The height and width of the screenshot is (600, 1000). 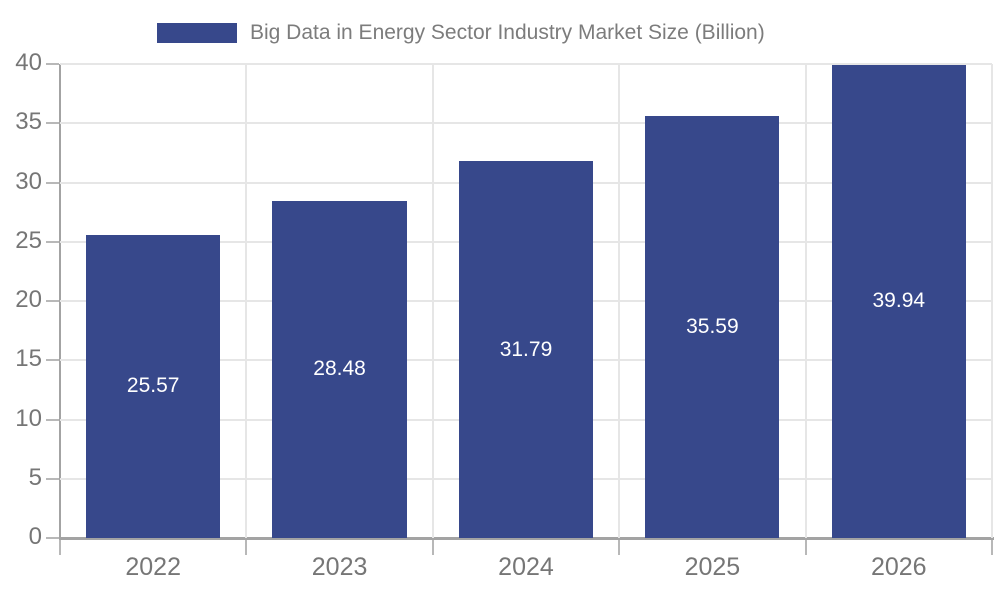 What do you see at coordinates (898, 567) in the screenshot?
I see `x-axis-tick-label: 2026` at bounding box center [898, 567].